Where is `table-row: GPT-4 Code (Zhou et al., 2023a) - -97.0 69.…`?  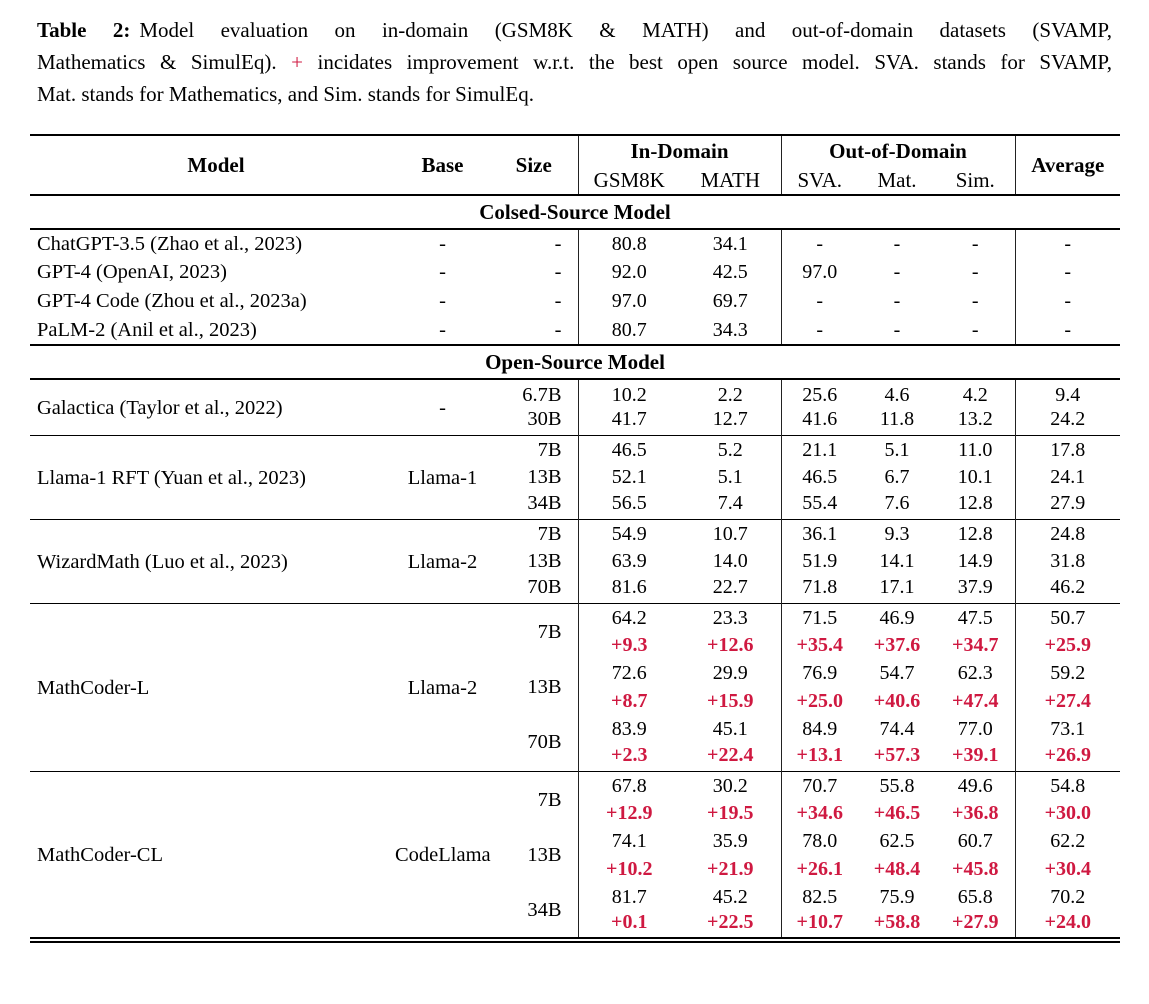
table-row: GPT-4 Code (Zhou et al., 2023a) - -97.0 69.… is located at coordinates (575, 301).